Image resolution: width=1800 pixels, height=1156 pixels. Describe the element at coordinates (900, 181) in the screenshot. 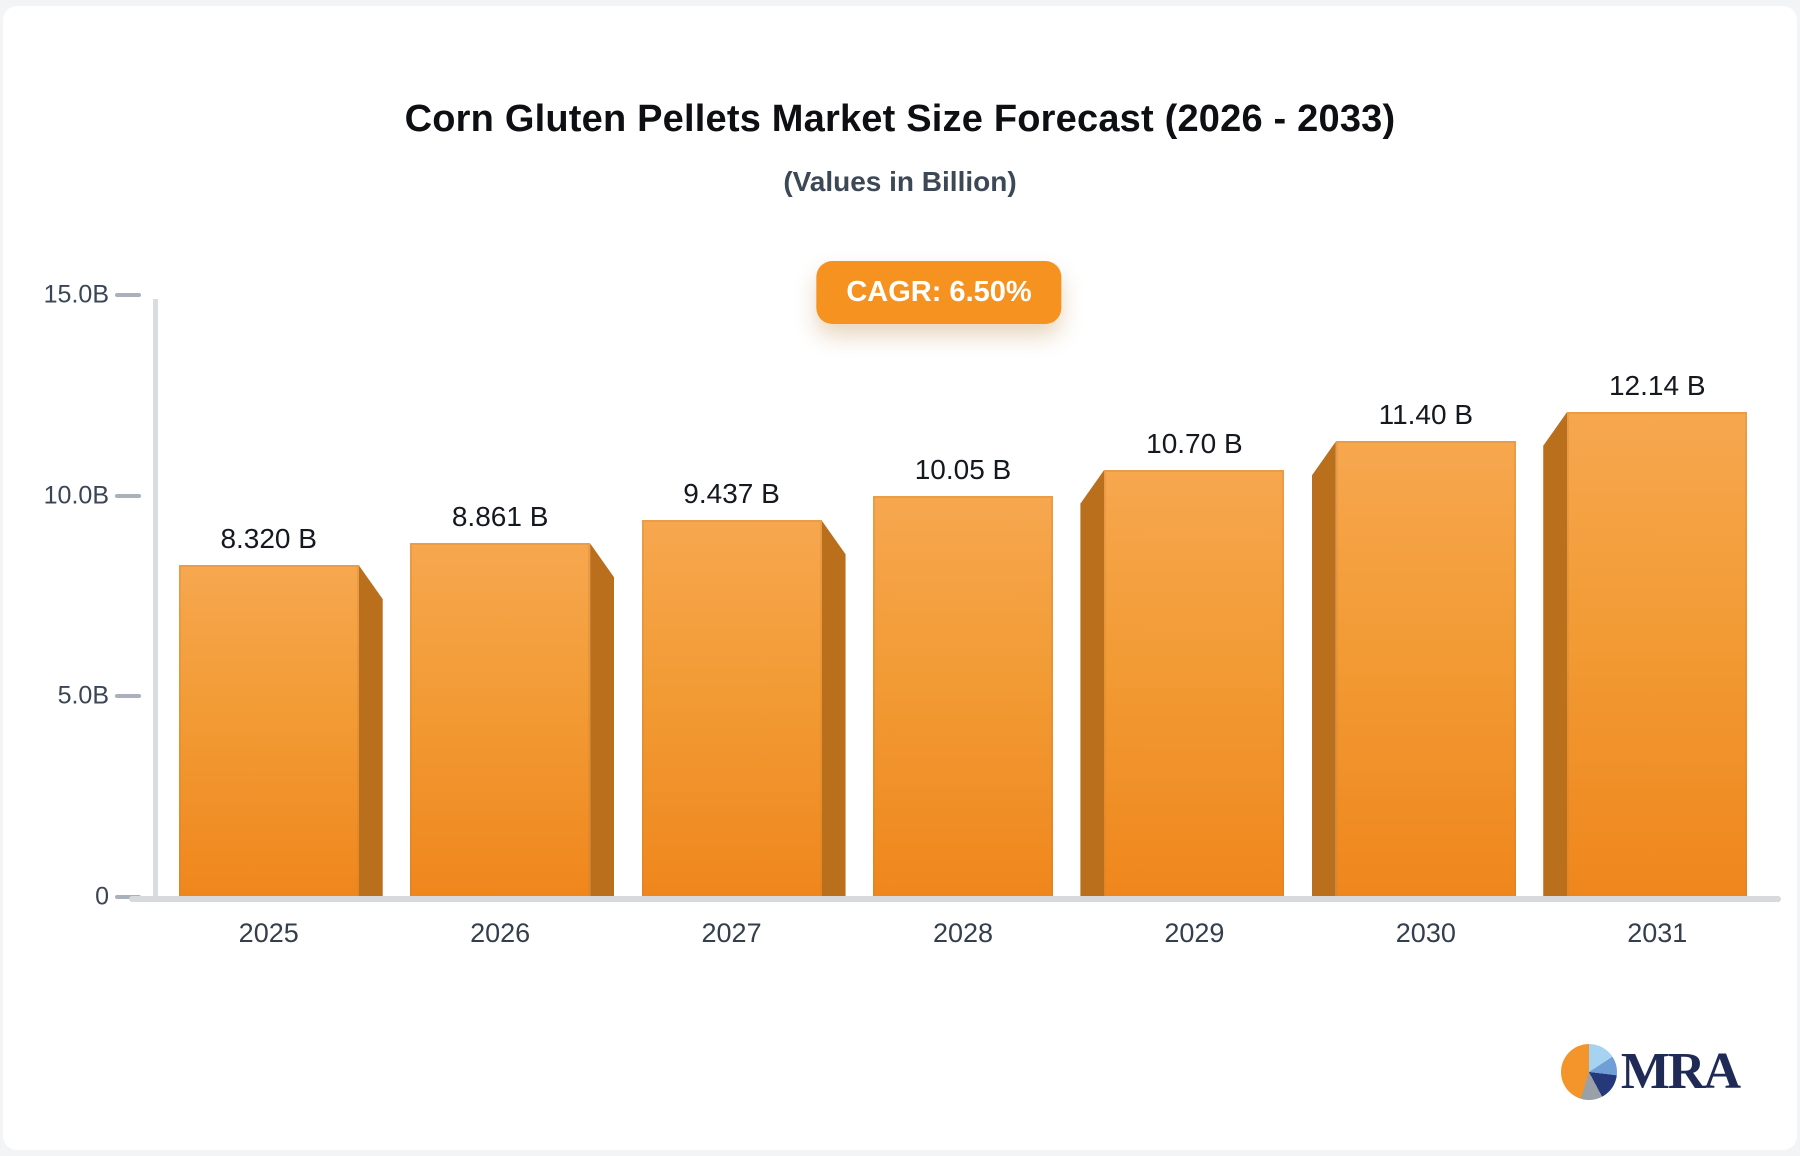

I see `page-subtitle: (Values in Billion)` at that location.